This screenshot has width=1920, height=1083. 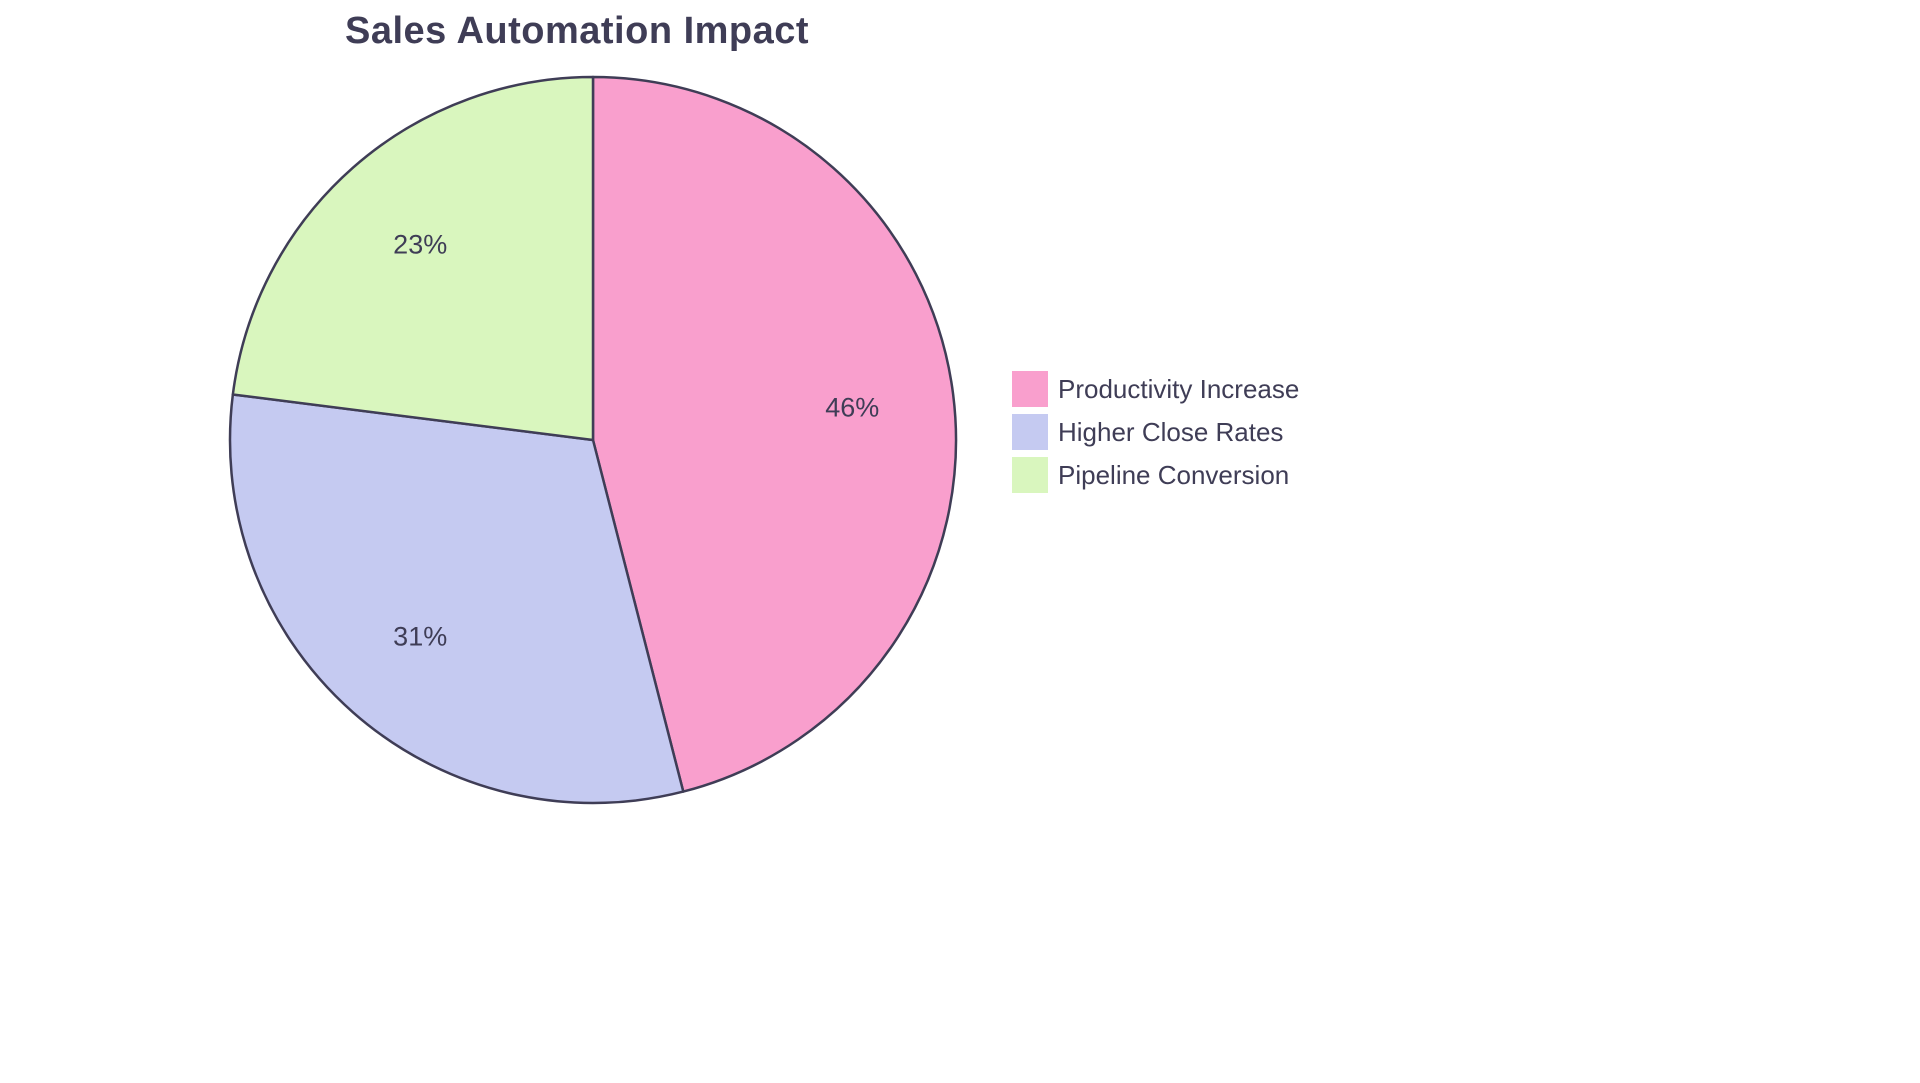 What do you see at coordinates (577, 31) in the screenshot?
I see `chart-title: Sales Automation Impact` at bounding box center [577, 31].